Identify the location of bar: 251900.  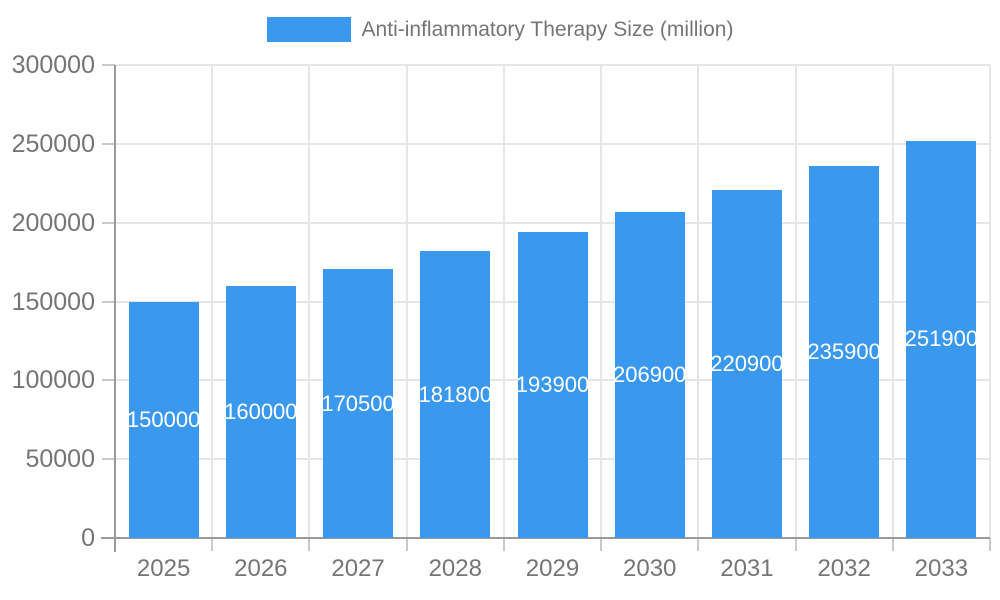
(941, 339).